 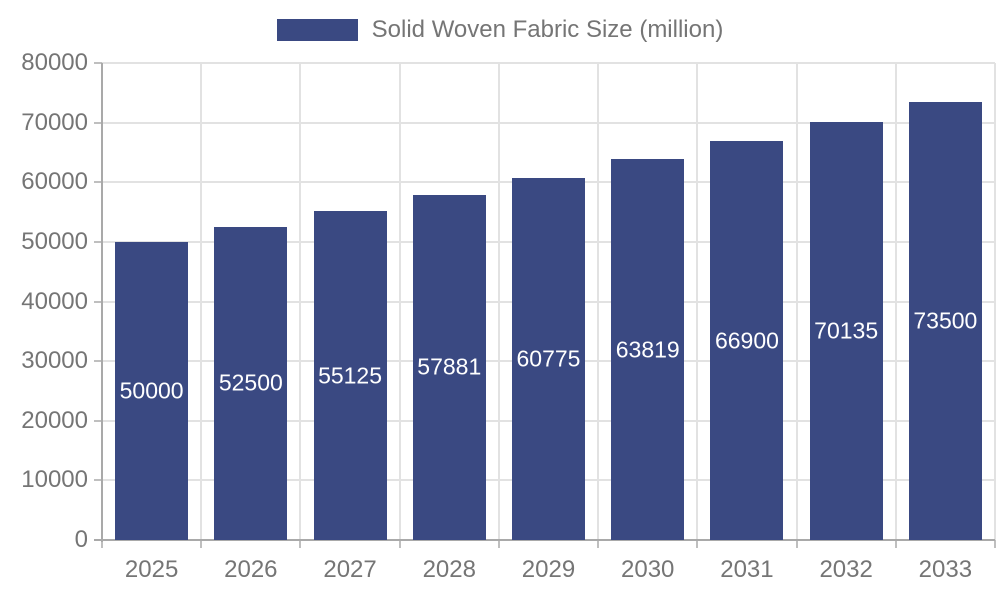 What do you see at coordinates (54, 241) in the screenshot?
I see `y-tick-label: 50000` at bounding box center [54, 241].